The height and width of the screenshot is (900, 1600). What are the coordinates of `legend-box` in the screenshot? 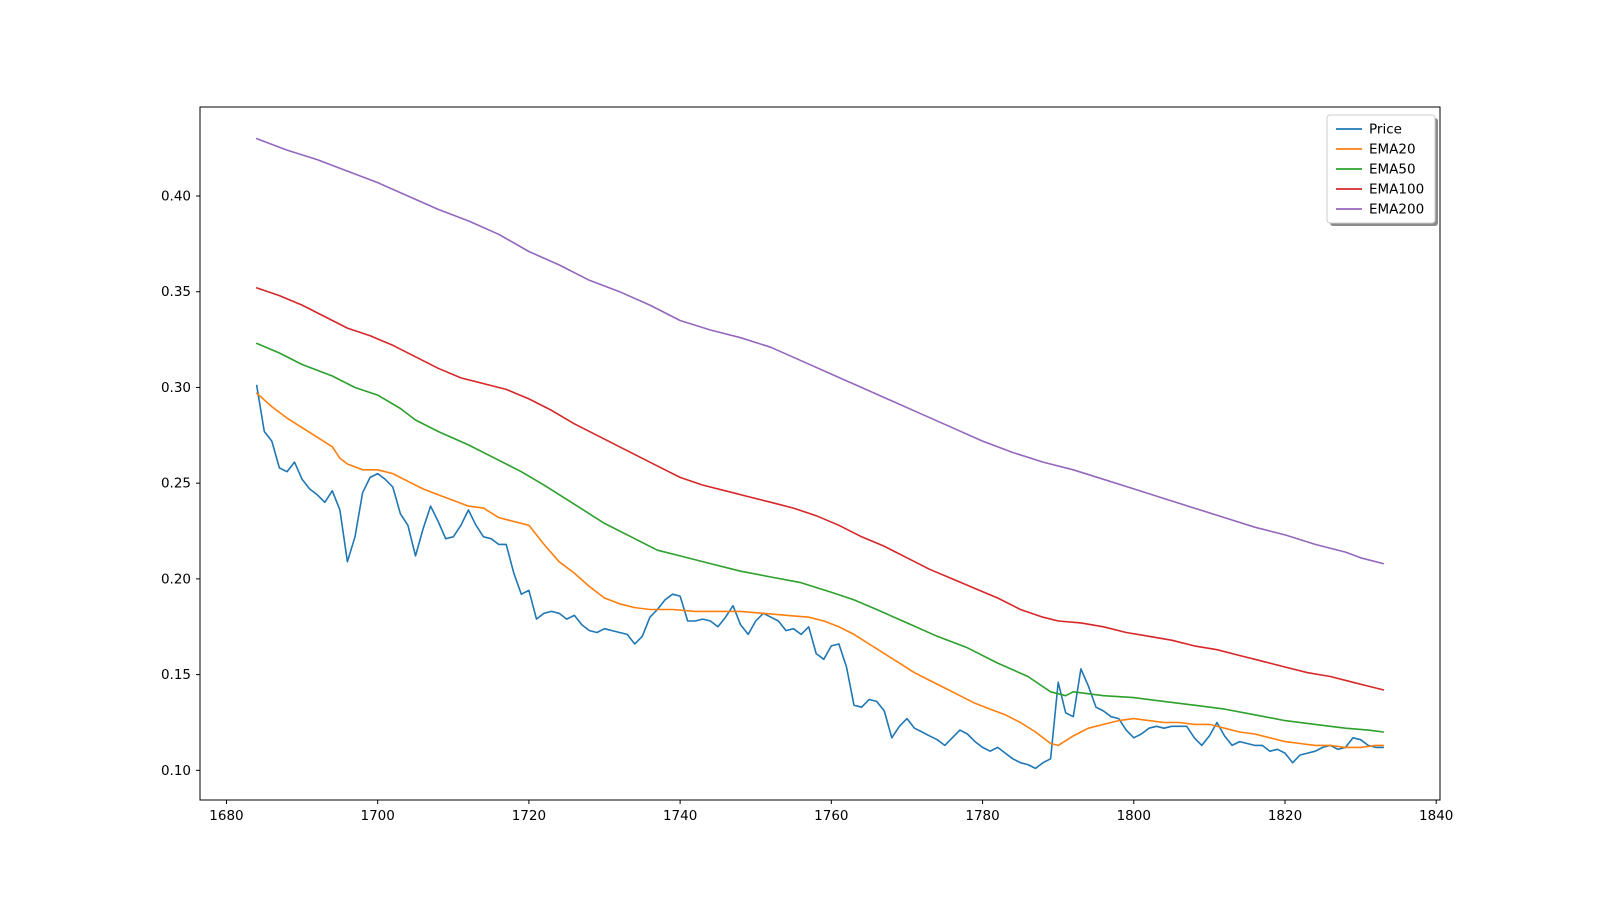 It's located at (1381, 169).